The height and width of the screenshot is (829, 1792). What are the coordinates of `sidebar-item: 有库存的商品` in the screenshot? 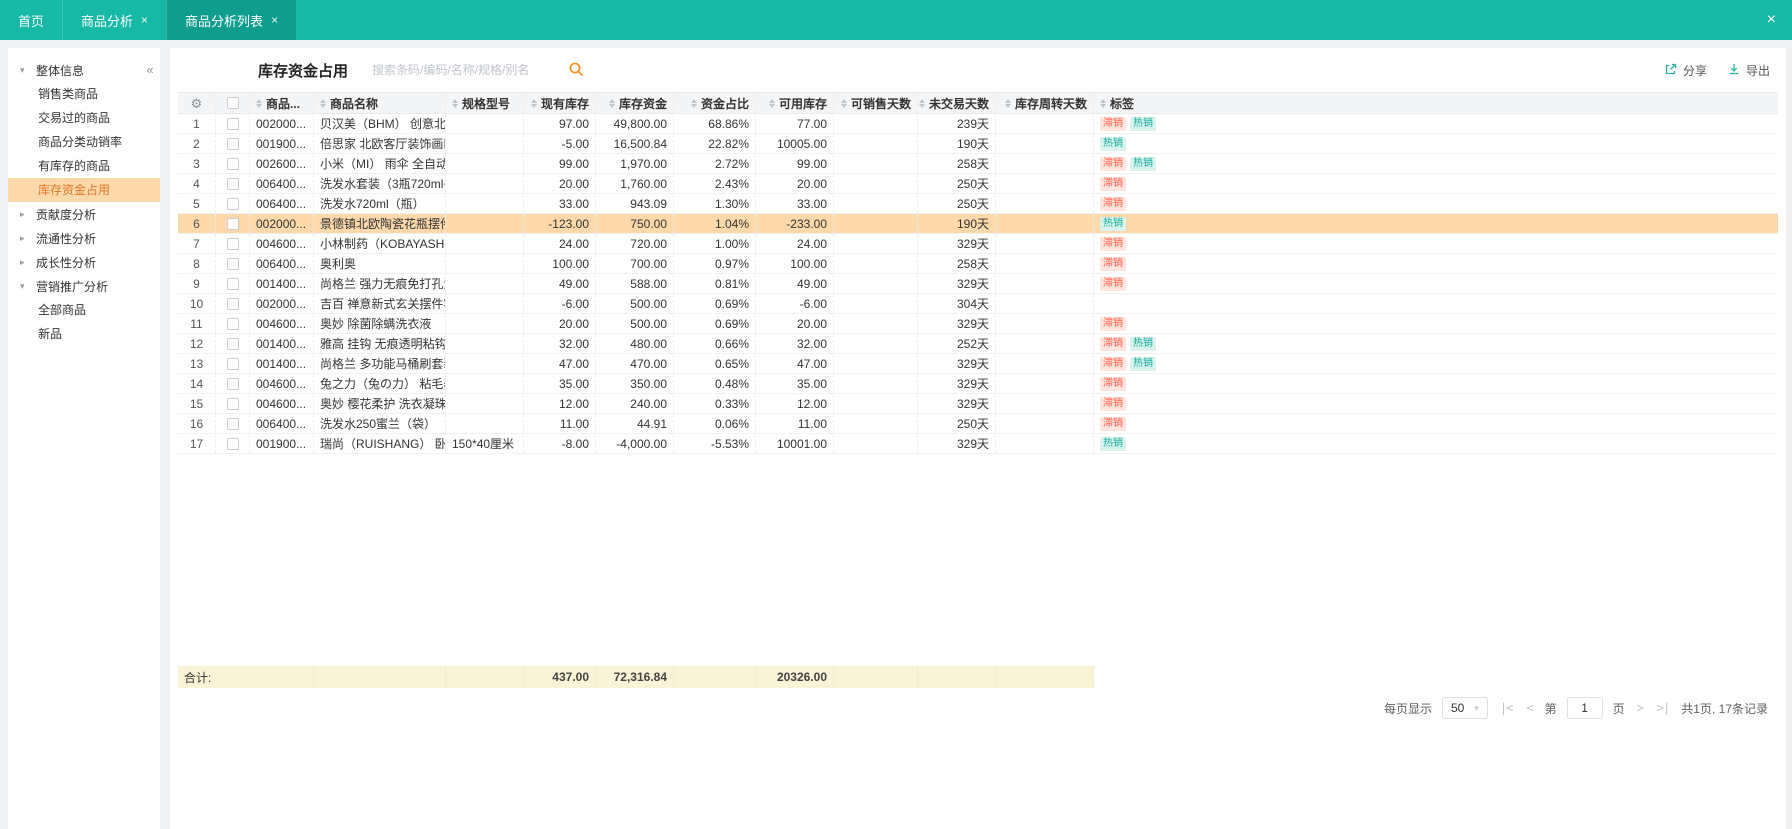 It's located at (74, 166).